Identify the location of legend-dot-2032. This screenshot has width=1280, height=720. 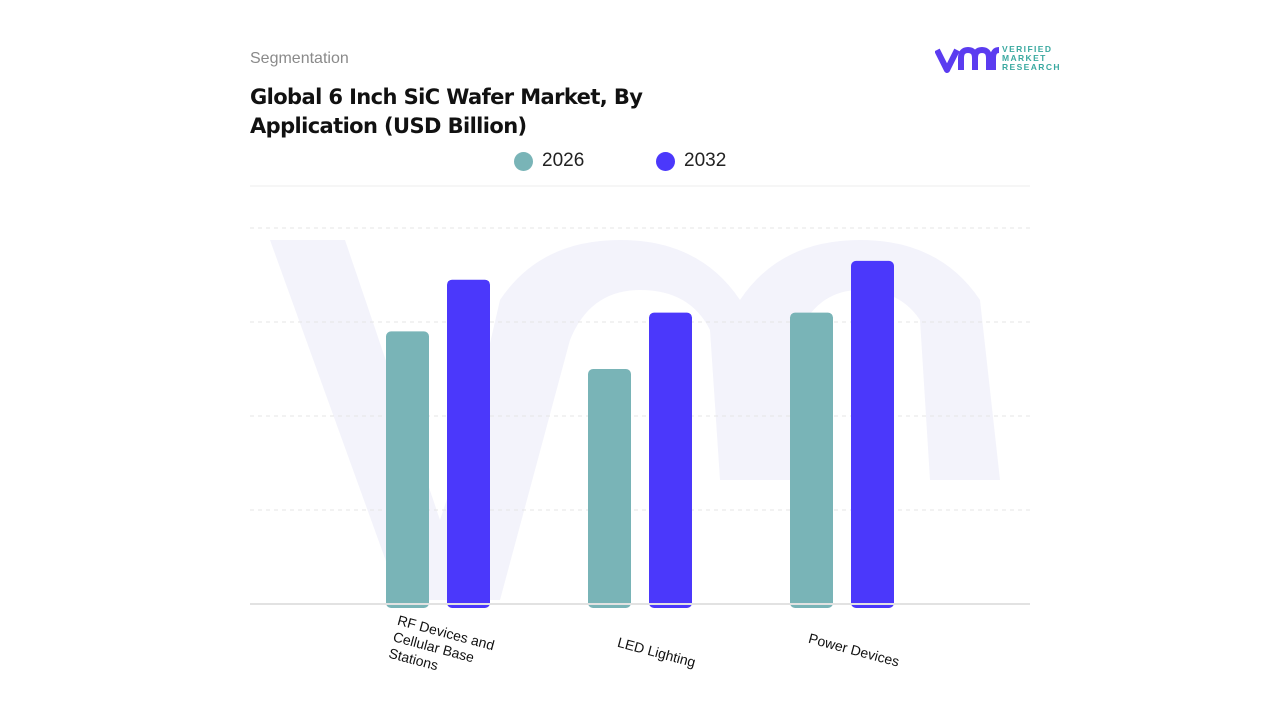
(665, 161).